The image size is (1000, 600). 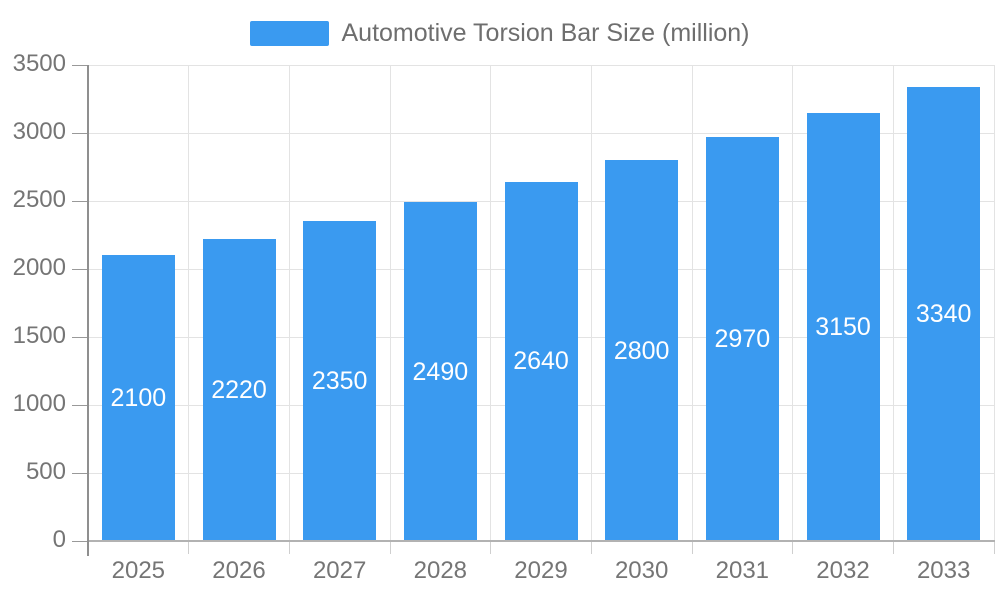 I want to click on bar-2032, so click(x=843, y=326).